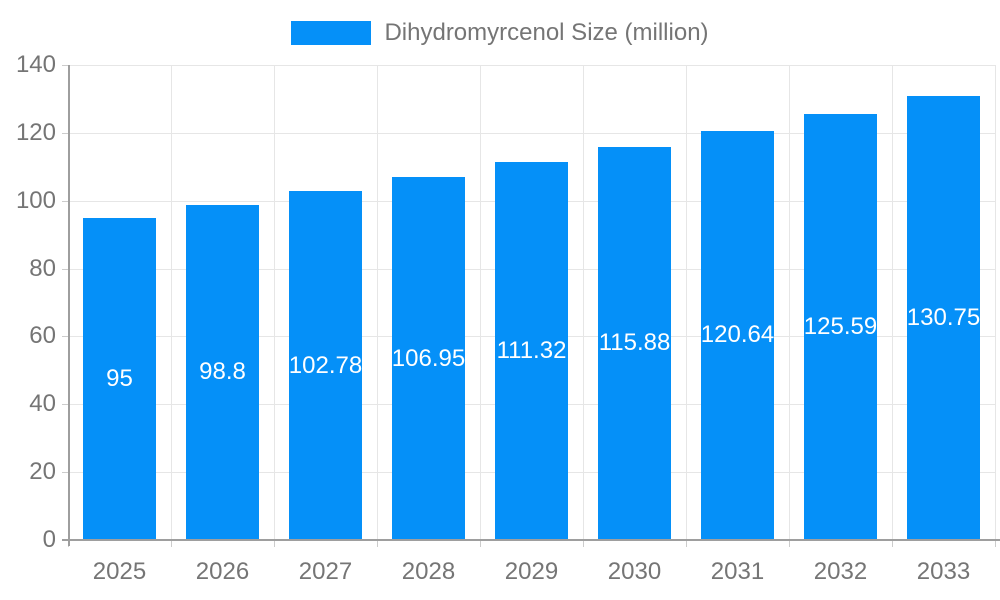 This screenshot has width=1000, height=600. What do you see at coordinates (222, 571) in the screenshot?
I see `x-axis-label: 2026` at bounding box center [222, 571].